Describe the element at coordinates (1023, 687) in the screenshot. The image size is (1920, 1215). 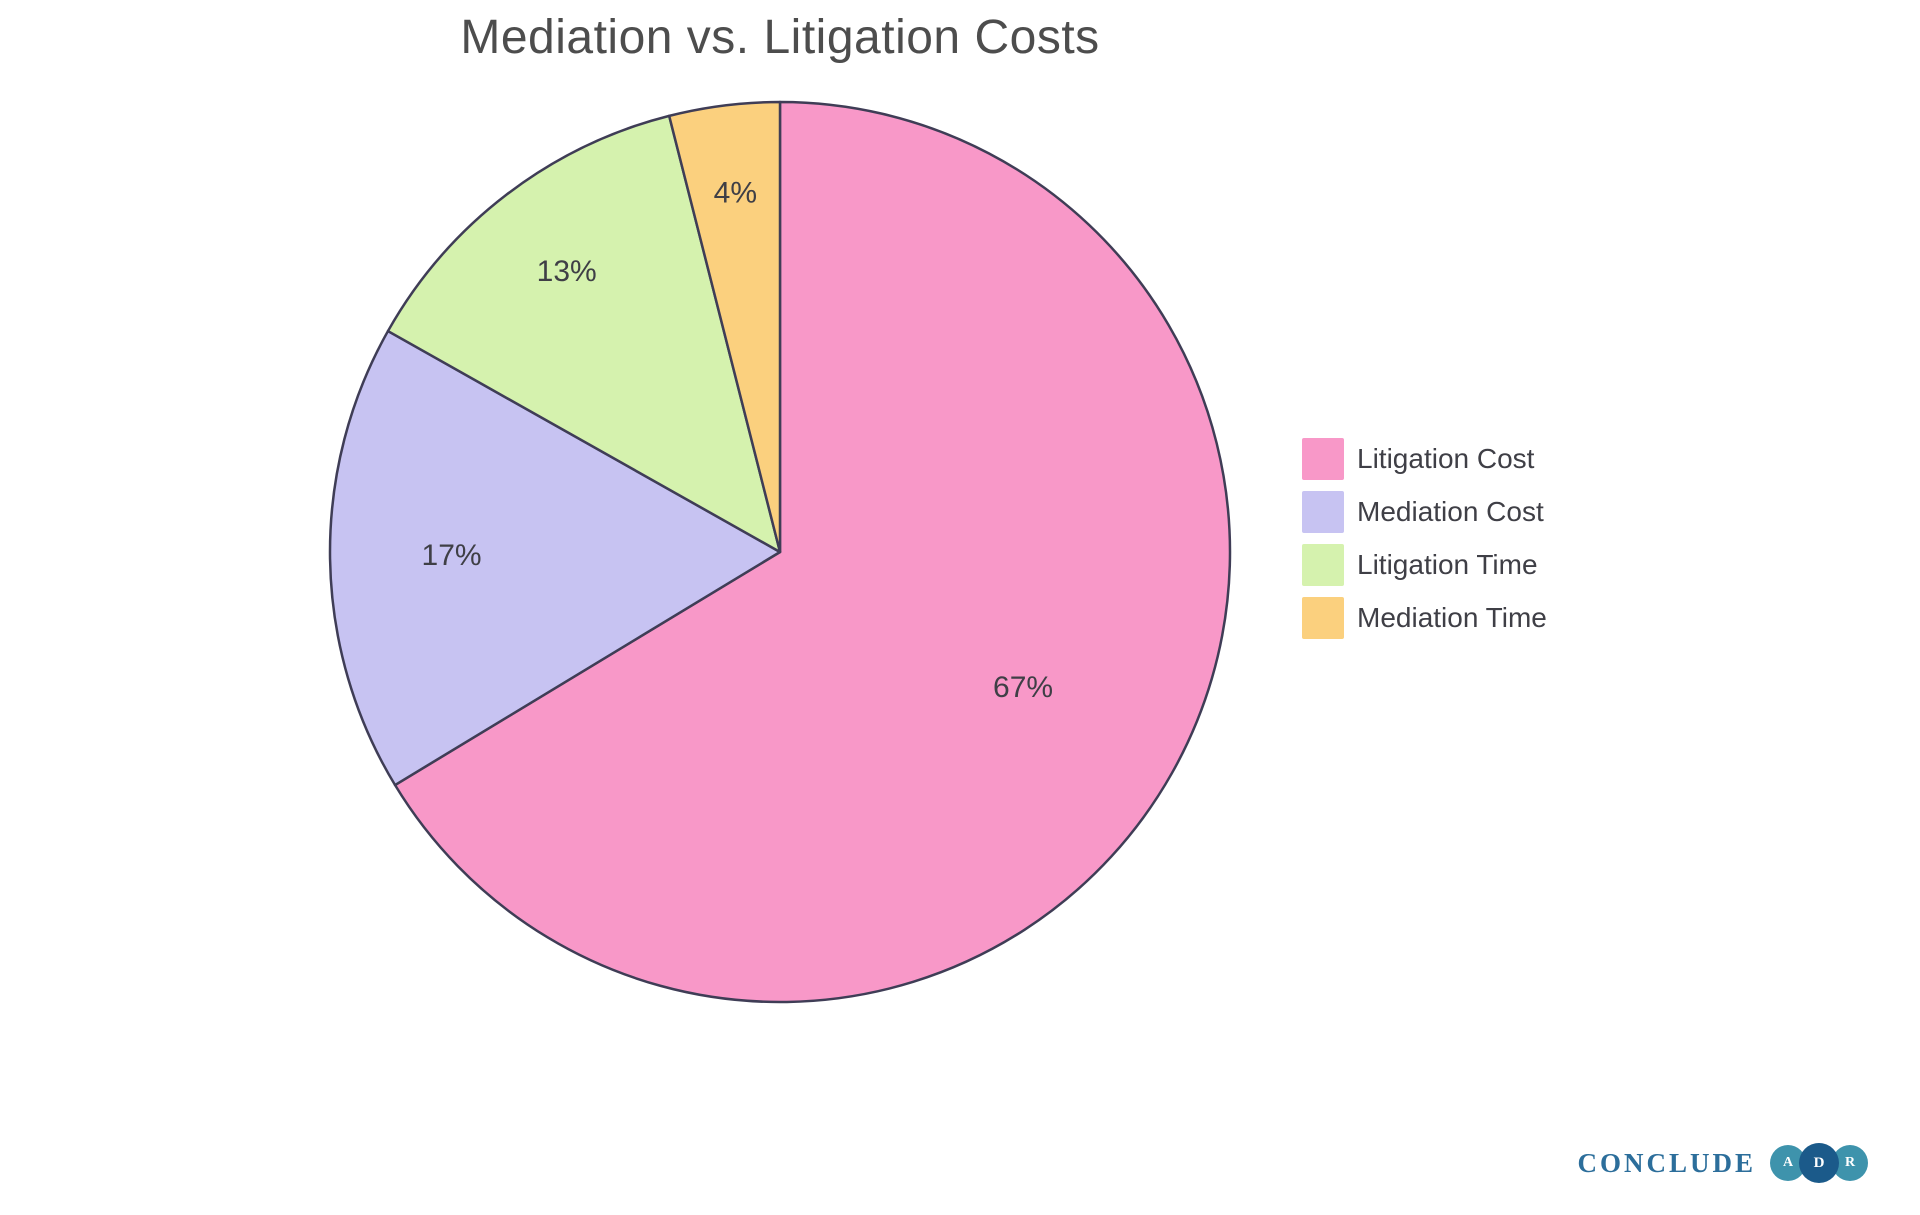
I see `slice-label: 67%` at that location.